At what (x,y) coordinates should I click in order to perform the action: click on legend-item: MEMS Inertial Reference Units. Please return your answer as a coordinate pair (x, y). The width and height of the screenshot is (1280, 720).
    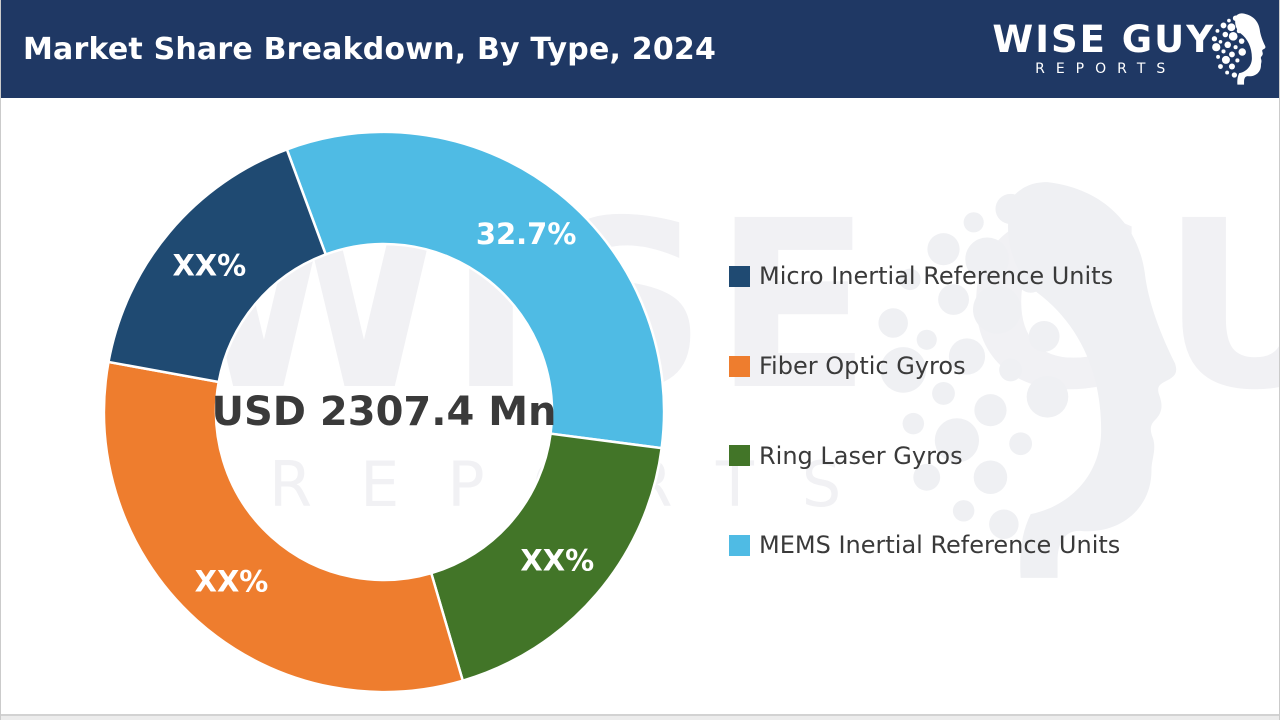
    Looking at the image, I should click on (924, 545).